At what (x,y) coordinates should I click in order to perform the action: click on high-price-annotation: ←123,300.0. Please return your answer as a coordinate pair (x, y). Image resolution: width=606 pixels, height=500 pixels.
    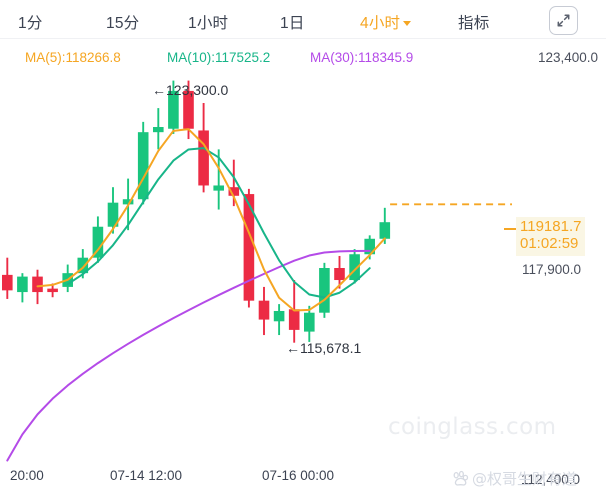
    Looking at the image, I should click on (190, 90).